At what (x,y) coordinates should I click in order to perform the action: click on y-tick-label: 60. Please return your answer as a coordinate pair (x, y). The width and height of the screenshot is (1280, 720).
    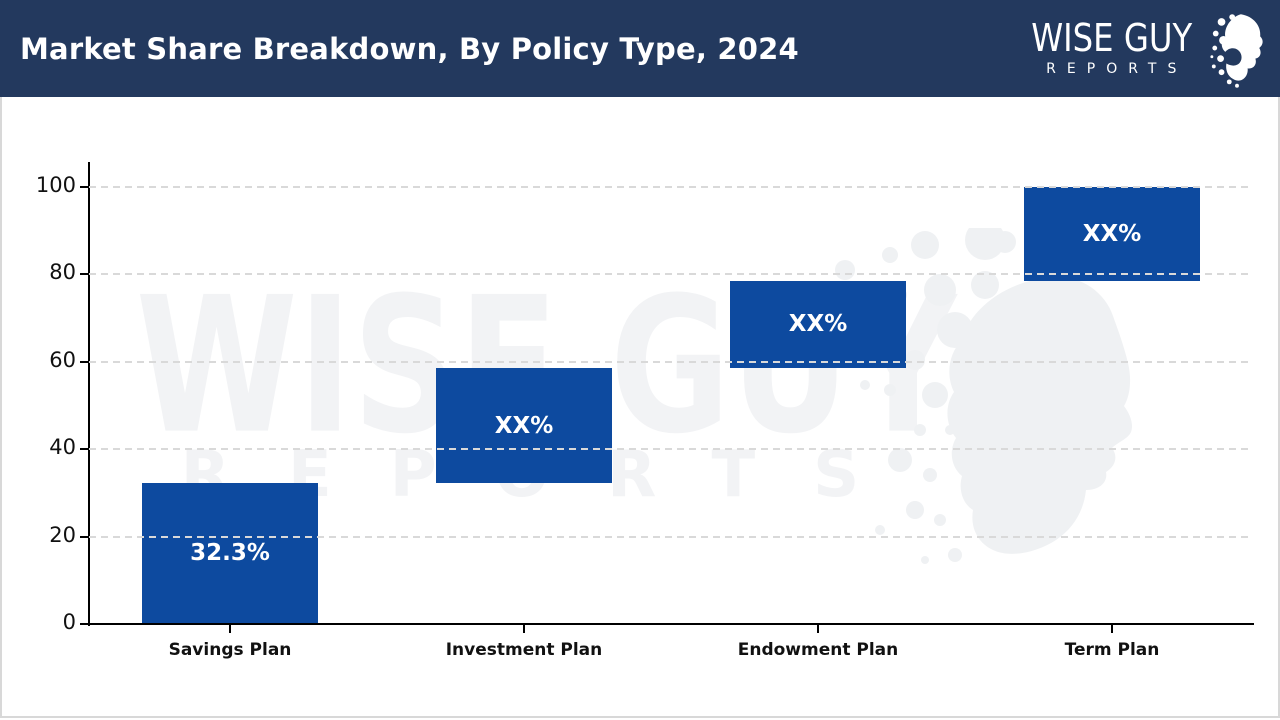
    Looking at the image, I should click on (62, 359).